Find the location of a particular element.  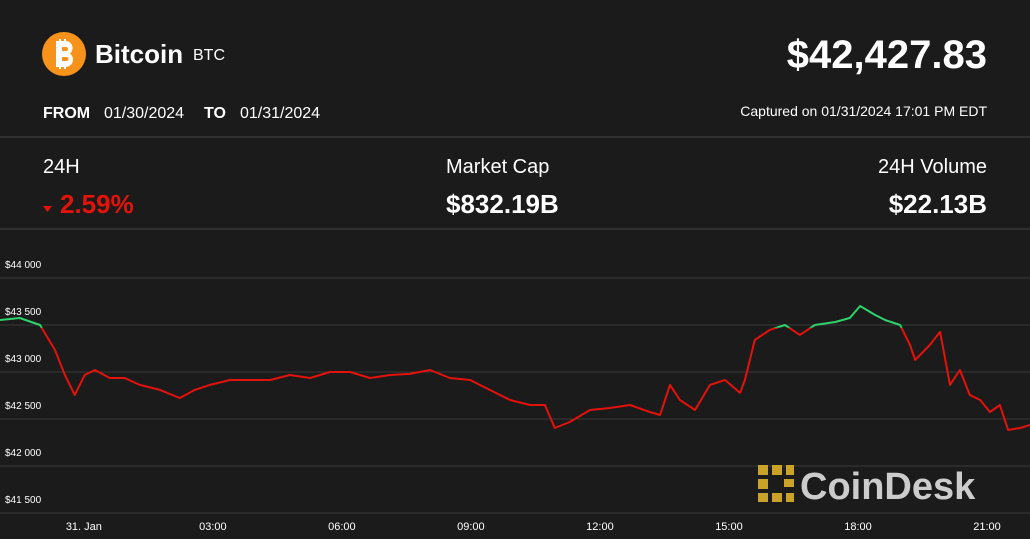

y-tick-label: $41 500 is located at coordinates (23, 500).